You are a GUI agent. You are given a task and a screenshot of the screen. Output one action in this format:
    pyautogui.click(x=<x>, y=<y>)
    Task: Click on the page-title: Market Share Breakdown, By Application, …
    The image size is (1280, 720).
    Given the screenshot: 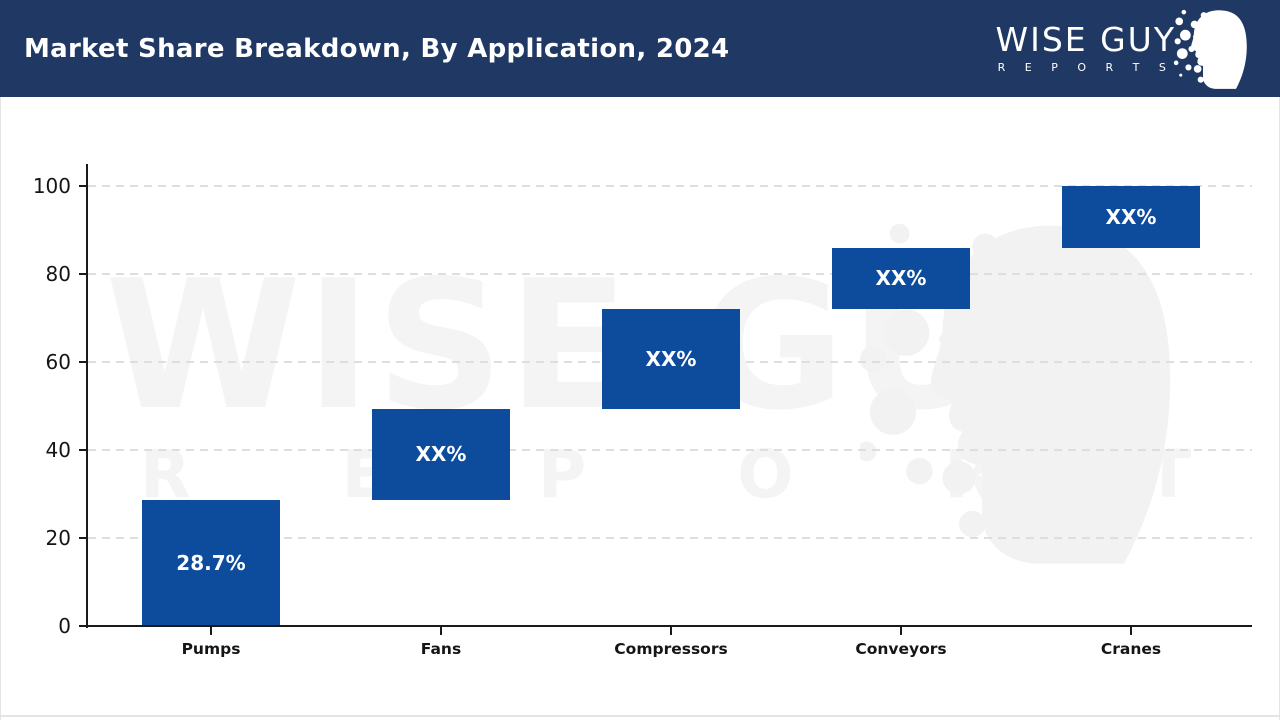 What is the action you would take?
    pyautogui.click(x=377, y=48)
    